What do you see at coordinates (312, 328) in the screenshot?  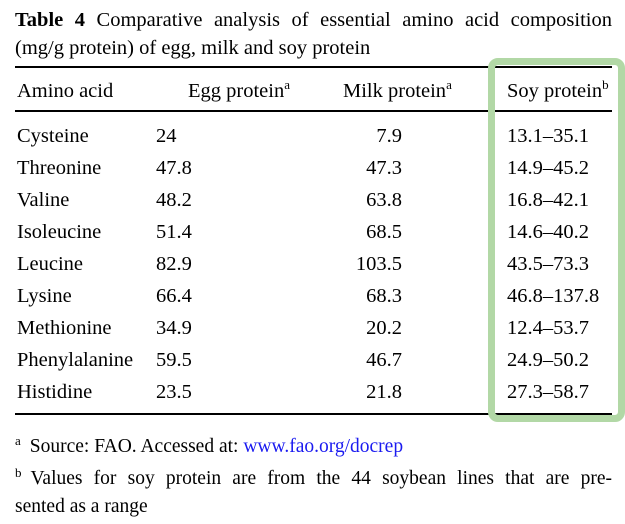 I see `table-row: Methionine 34.9 20.2 12.4–53.7` at bounding box center [312, 328].